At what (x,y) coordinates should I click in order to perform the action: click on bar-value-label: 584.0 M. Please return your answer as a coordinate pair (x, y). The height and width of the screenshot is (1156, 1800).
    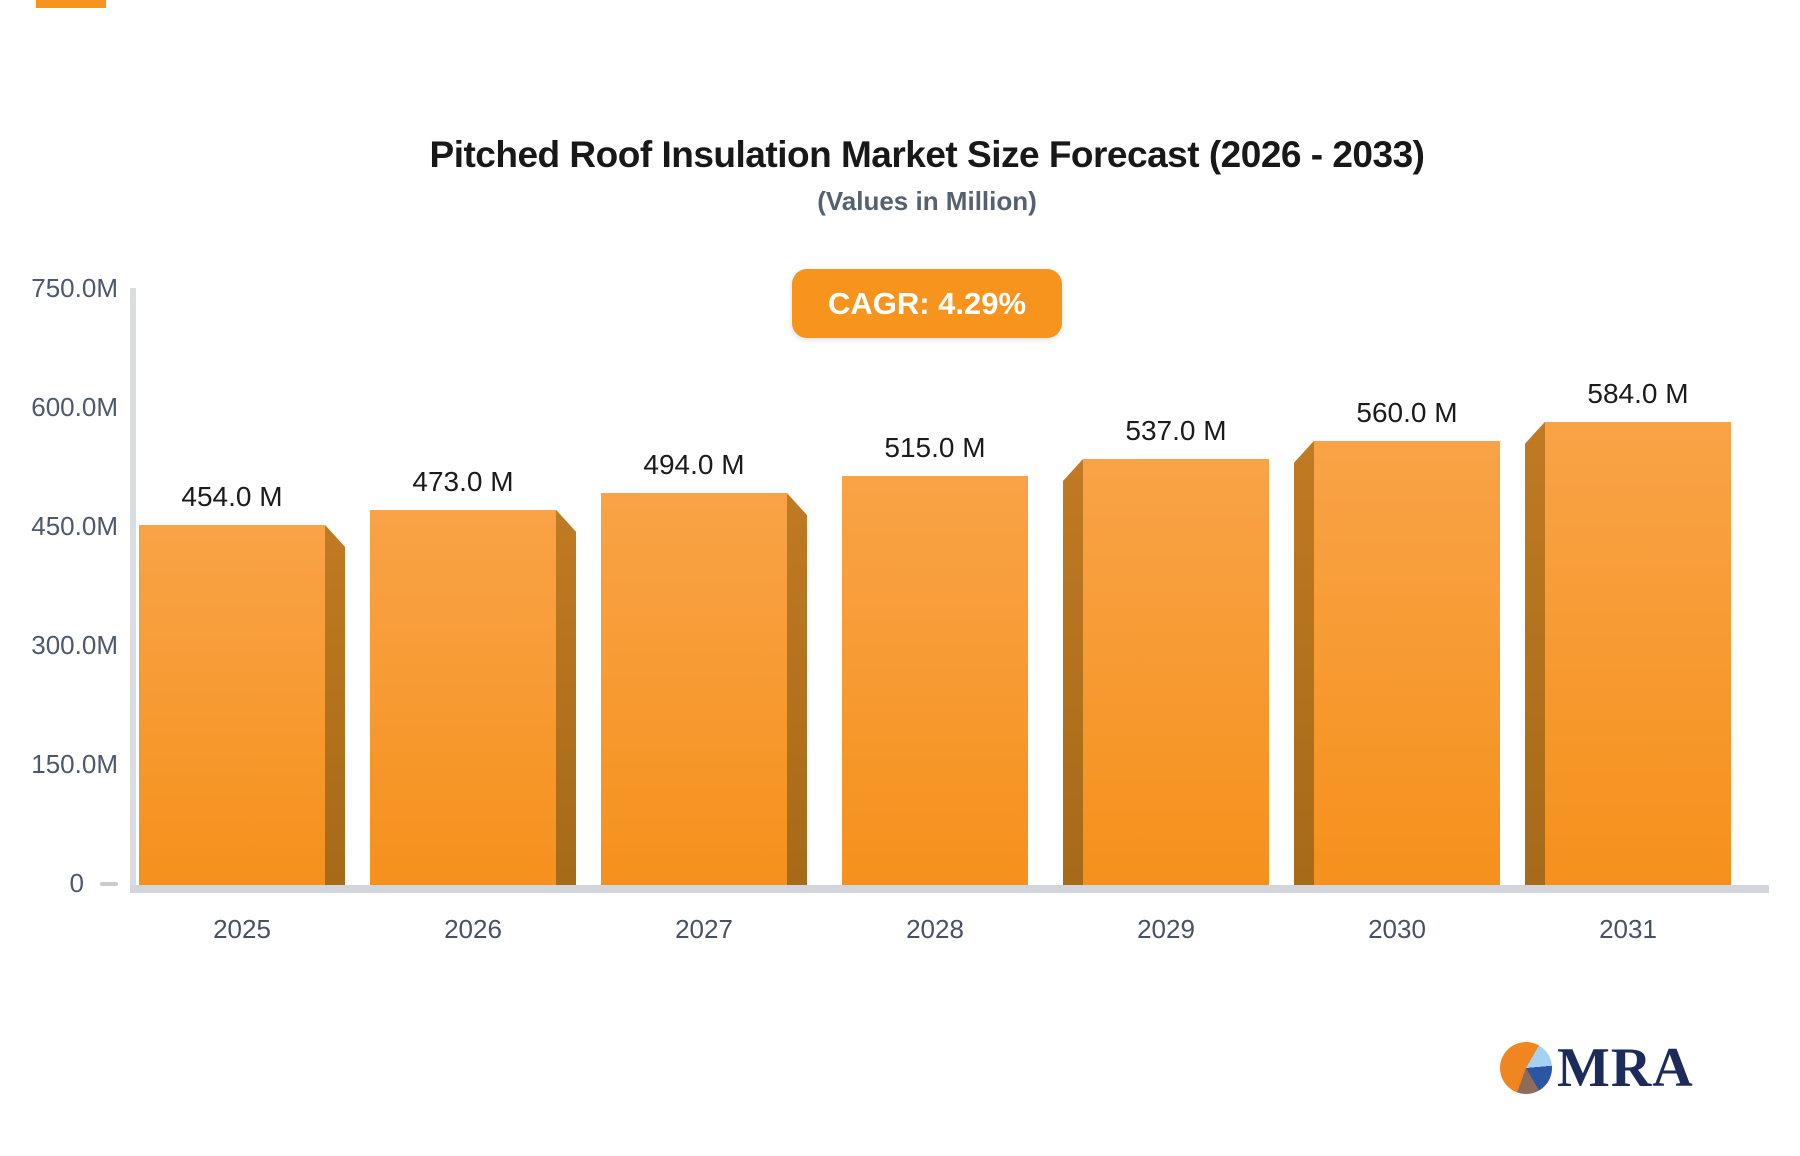
    Looking at the image, I should click on (1638, 393).